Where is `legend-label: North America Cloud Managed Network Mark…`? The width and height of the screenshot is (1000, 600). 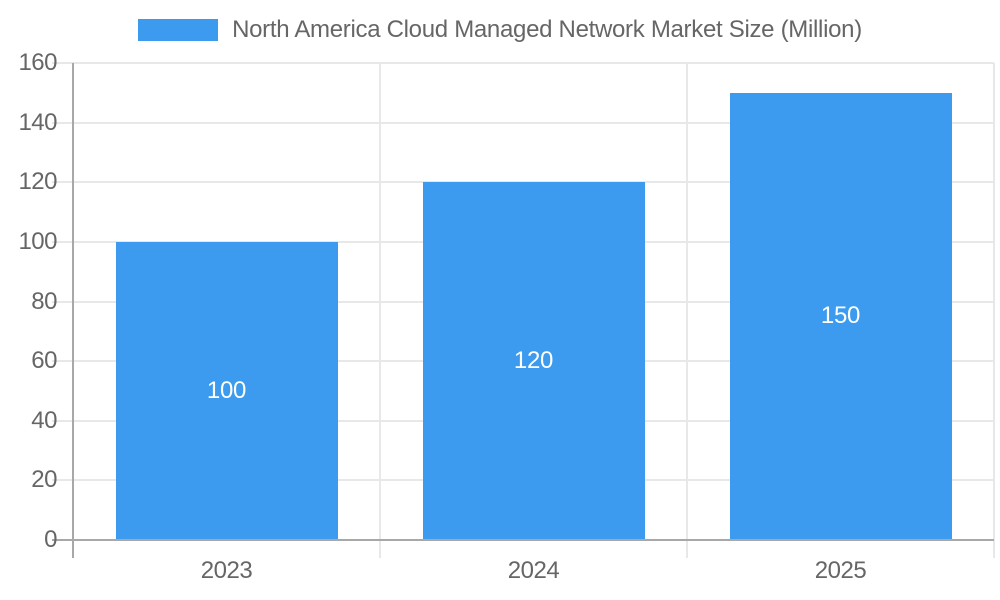 legend-label: North America Cloud Managed Network Mark… is located at coordinates (547, 29).